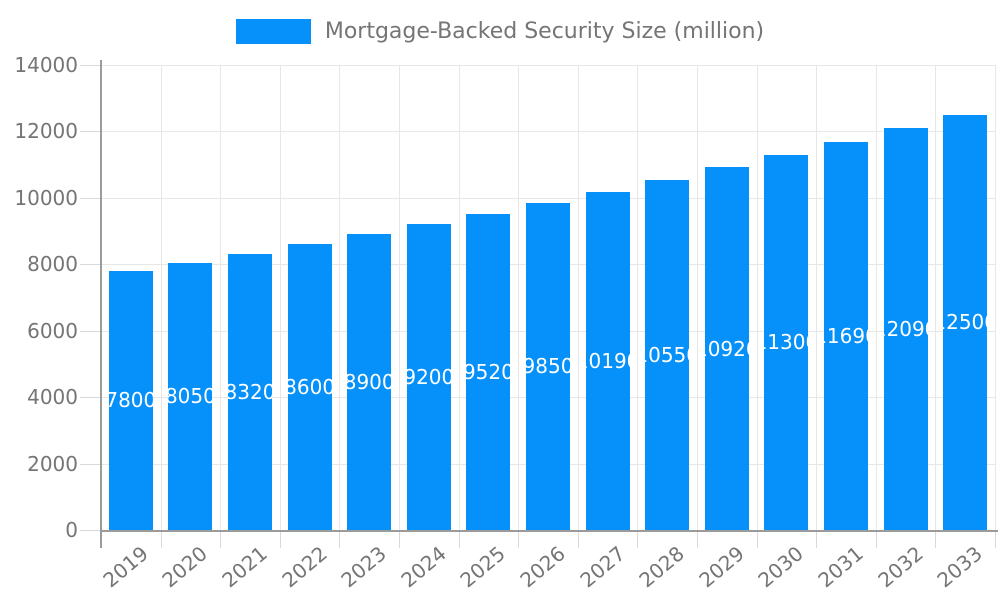 The image size is (1000, 600). What do you see at coordinates (71, 530) in the screenshot?
I see `y-tick-label: 0` at bounding box center [71, 530].